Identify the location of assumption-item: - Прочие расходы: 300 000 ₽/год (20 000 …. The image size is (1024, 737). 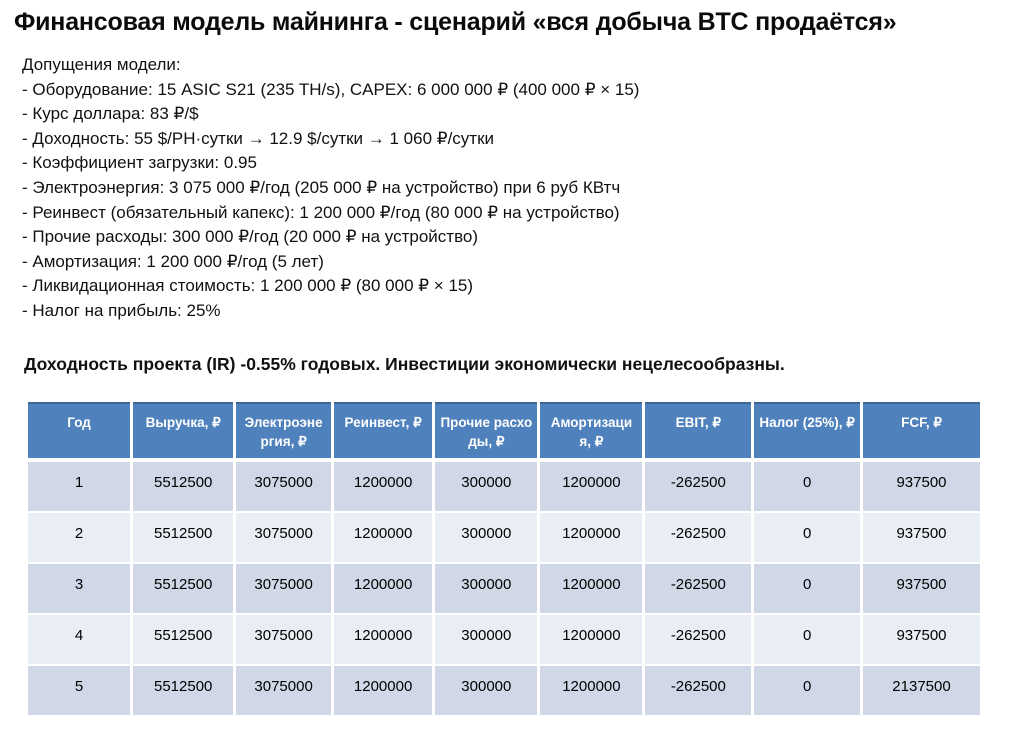
(250, 237).